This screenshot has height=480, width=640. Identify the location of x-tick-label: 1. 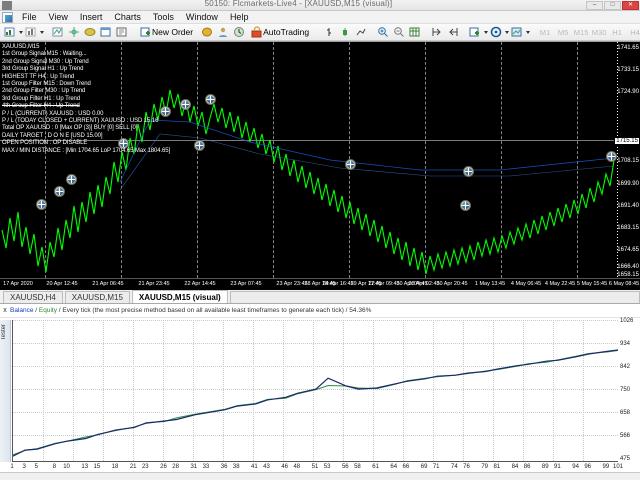
(12, 467).